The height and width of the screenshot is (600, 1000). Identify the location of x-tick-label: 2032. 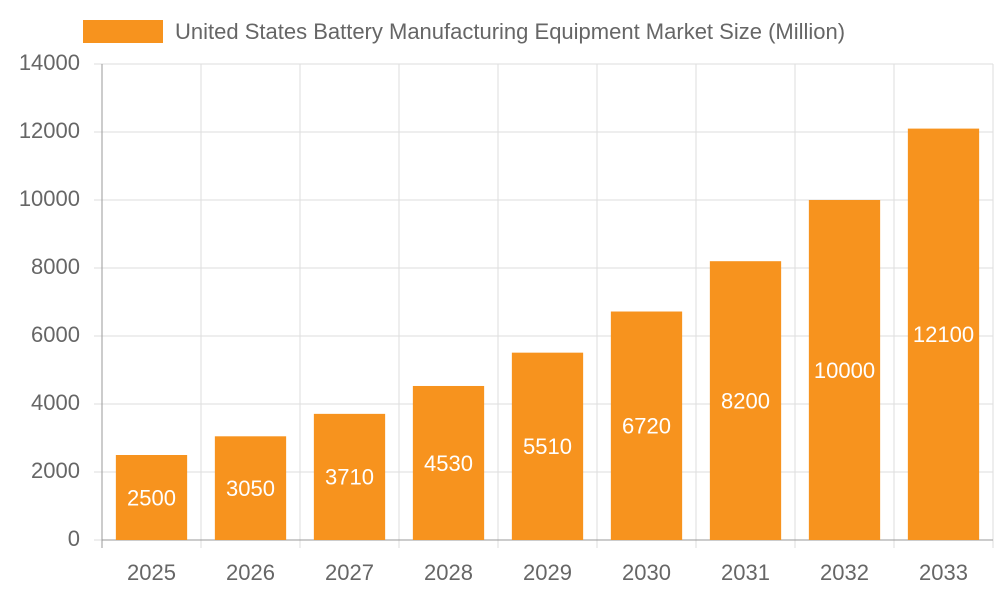
(844, 572).